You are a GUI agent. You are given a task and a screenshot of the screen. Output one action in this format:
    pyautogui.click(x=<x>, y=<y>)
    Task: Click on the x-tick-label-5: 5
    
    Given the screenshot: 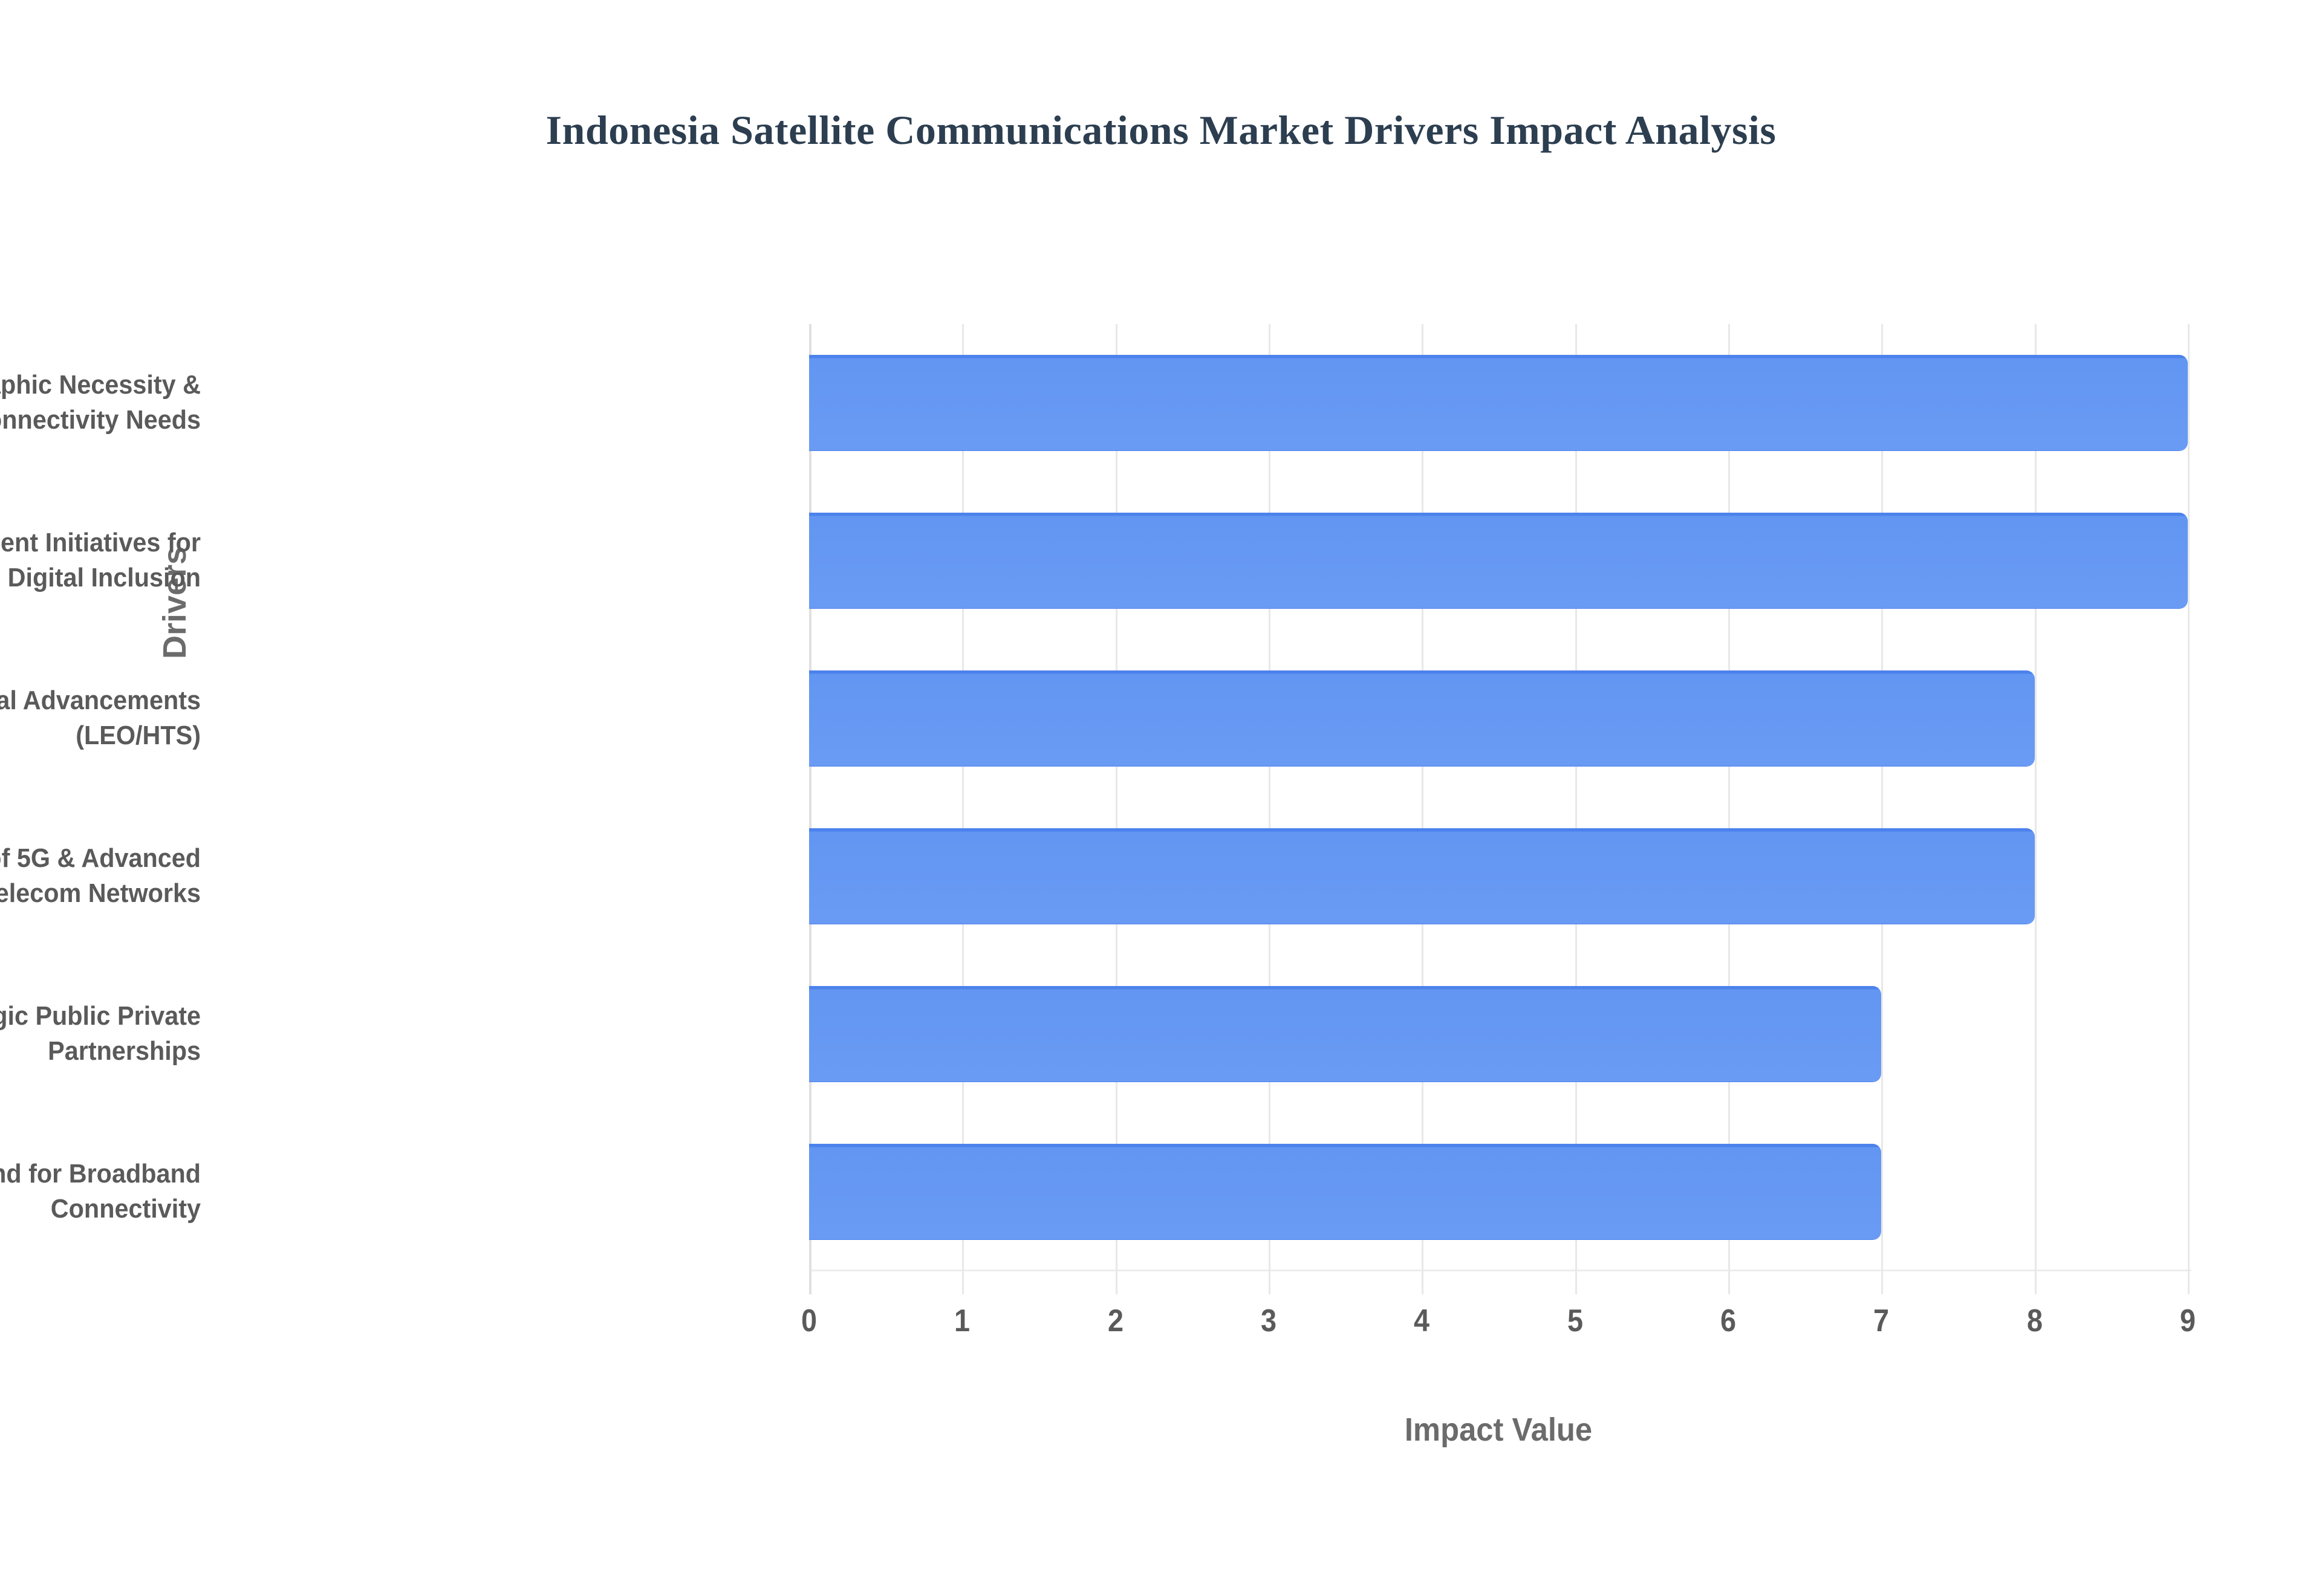 What is the action you would take?
    pyautogui.click(x=1575, y=1320)
    